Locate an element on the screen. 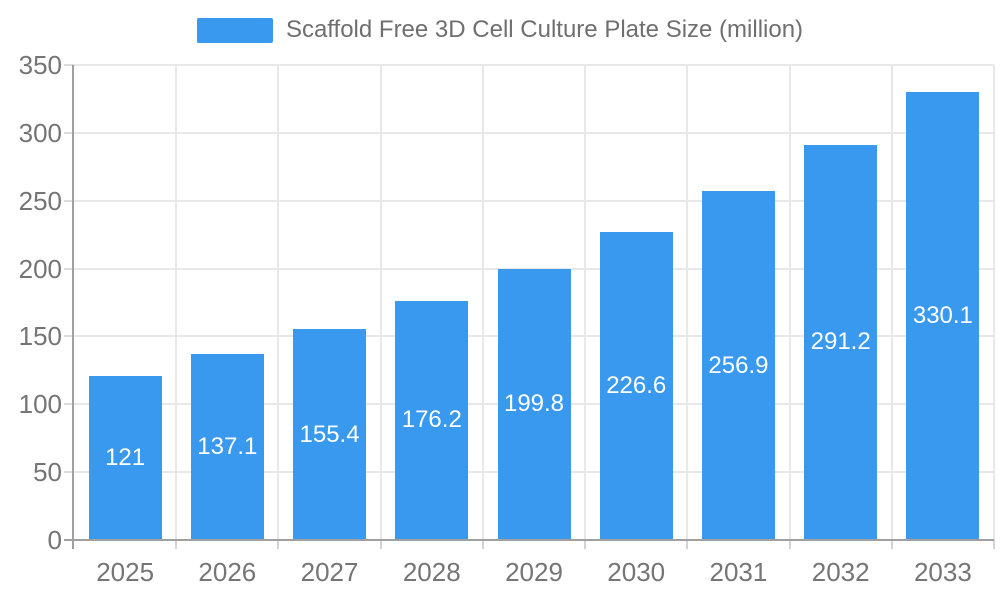 This screenshot has height=600, width=1000. x-axis-tick-label: 2033 is located at coordinates (942, 572).